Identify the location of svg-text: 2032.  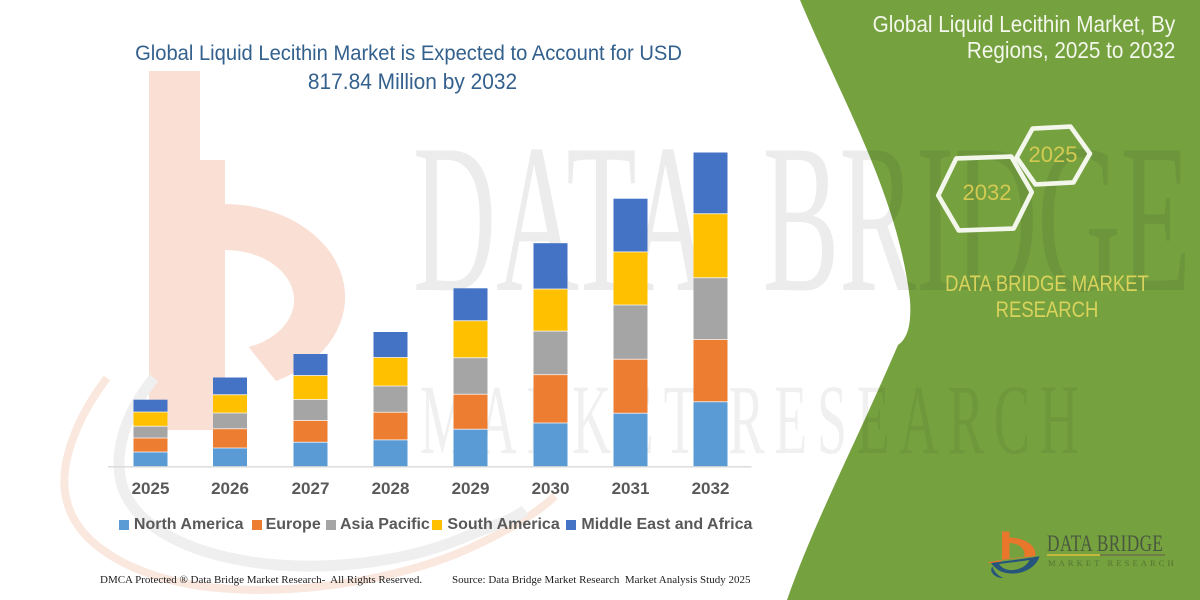
(987, 192).